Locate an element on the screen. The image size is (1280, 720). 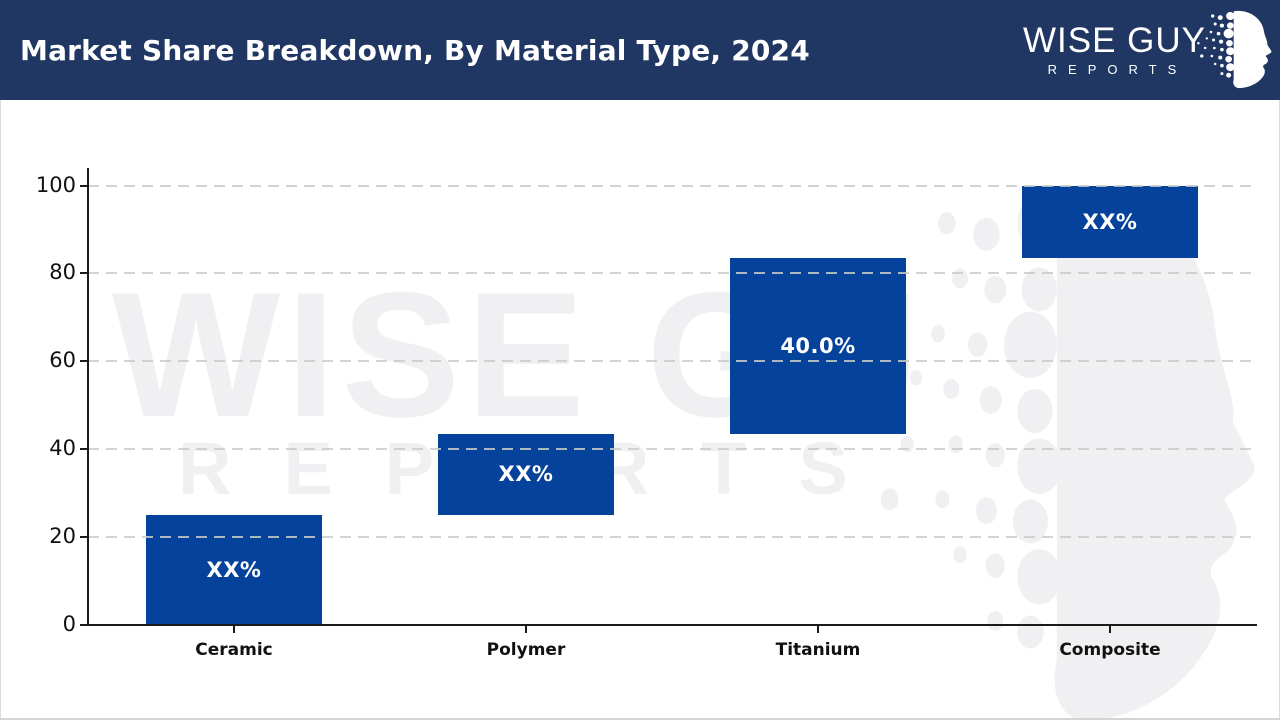
category-label-titanium: Titanium is located at coordinates (818, 650).